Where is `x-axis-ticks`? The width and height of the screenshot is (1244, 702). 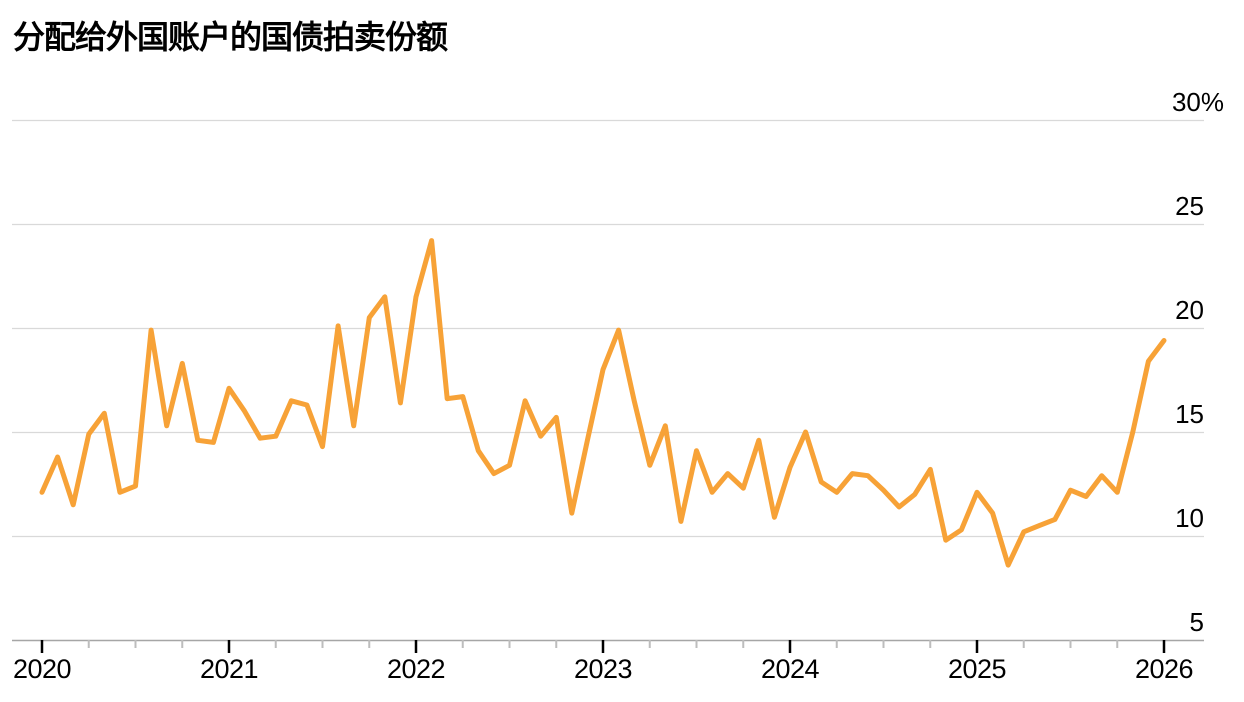
x-axis-ticks is located at coordinates (603, 646).